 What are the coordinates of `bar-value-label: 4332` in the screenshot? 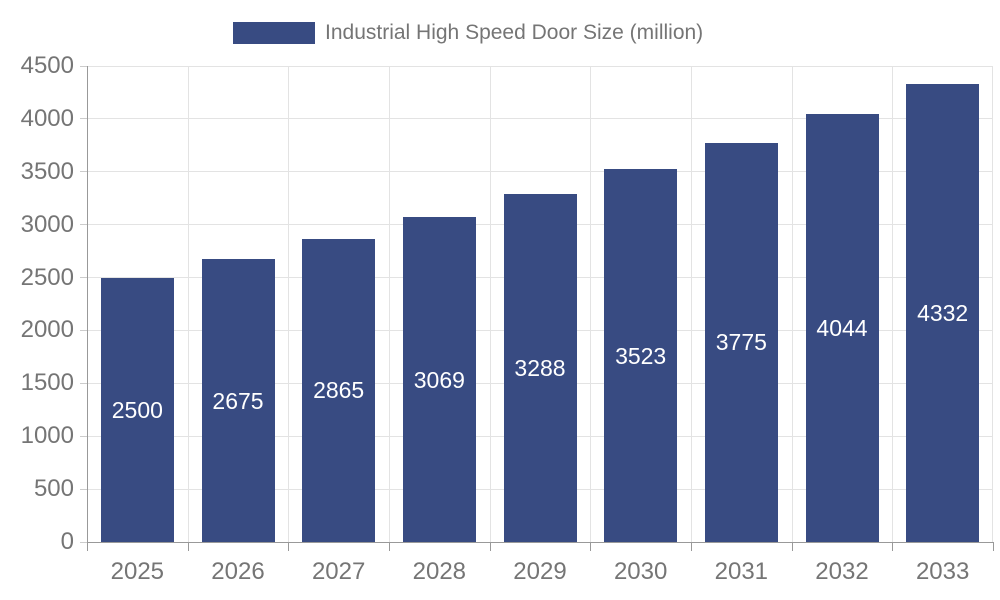 It's located at (943, 312).